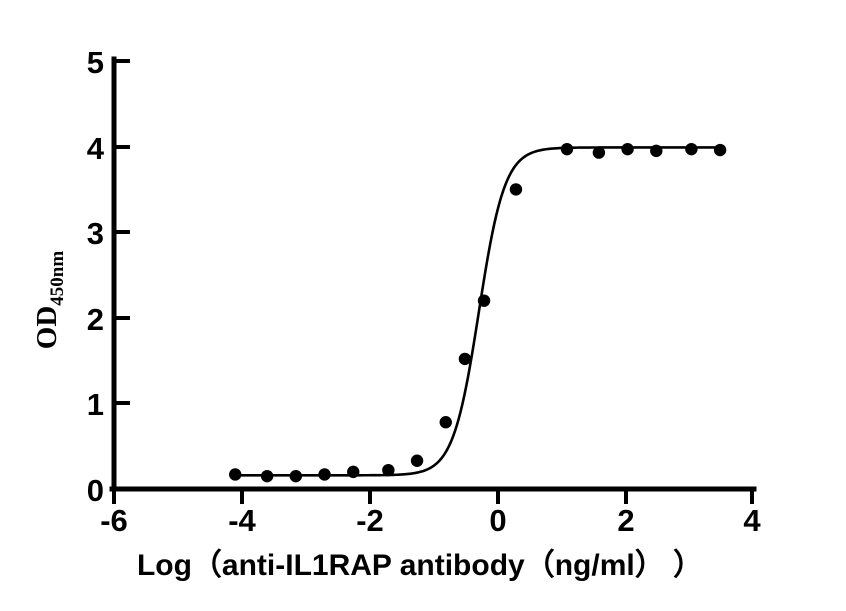 Image resolution: width=846 pixels, height=611 pixels. Describe the element at coordinates (114, 520) in the screenshot. I see `x-tick-label-neg6: -6` at that location.